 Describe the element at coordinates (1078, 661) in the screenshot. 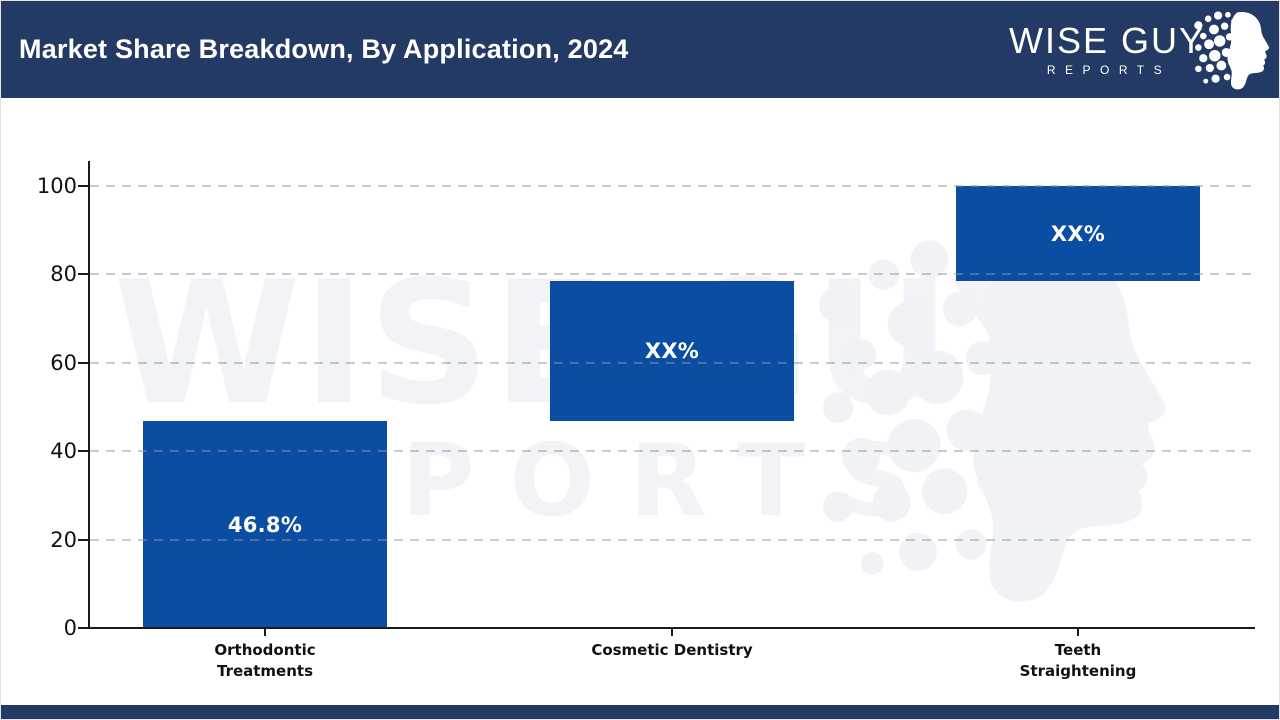

I see `x-category-label: Teeth Straightening` at that location.